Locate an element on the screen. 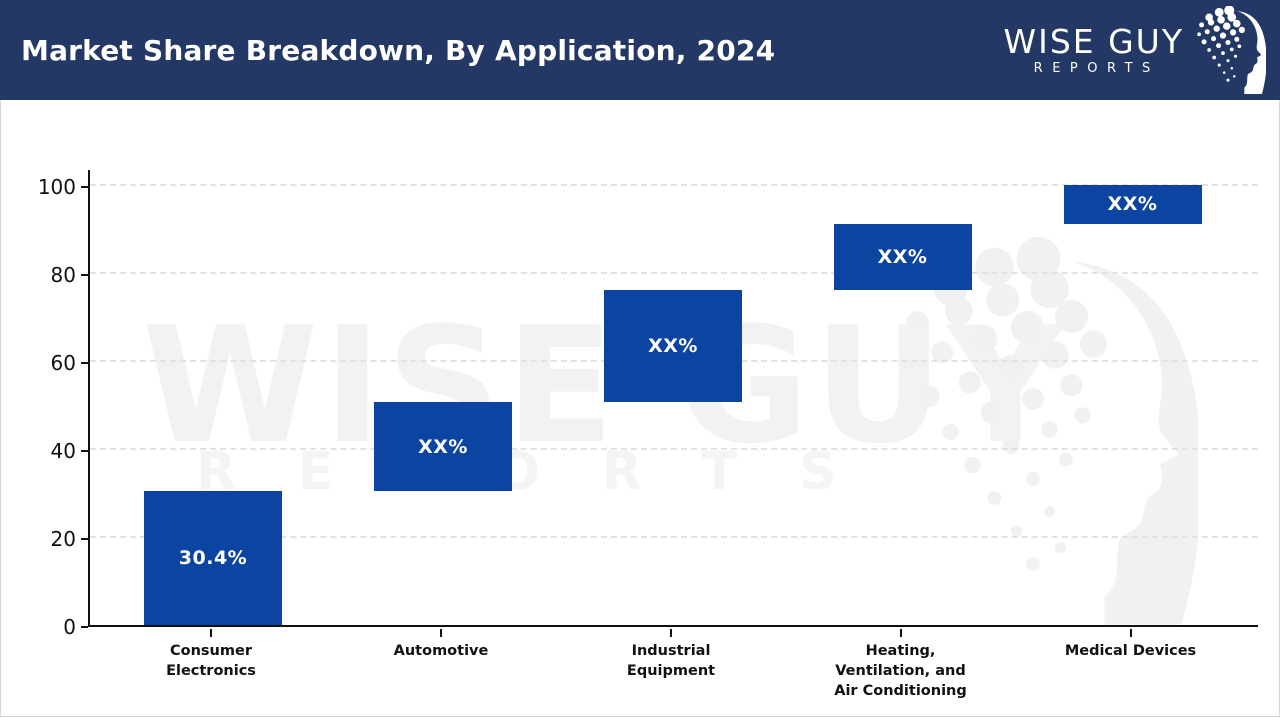  x-axis-tick-marks is located at coordinates (673, 633).